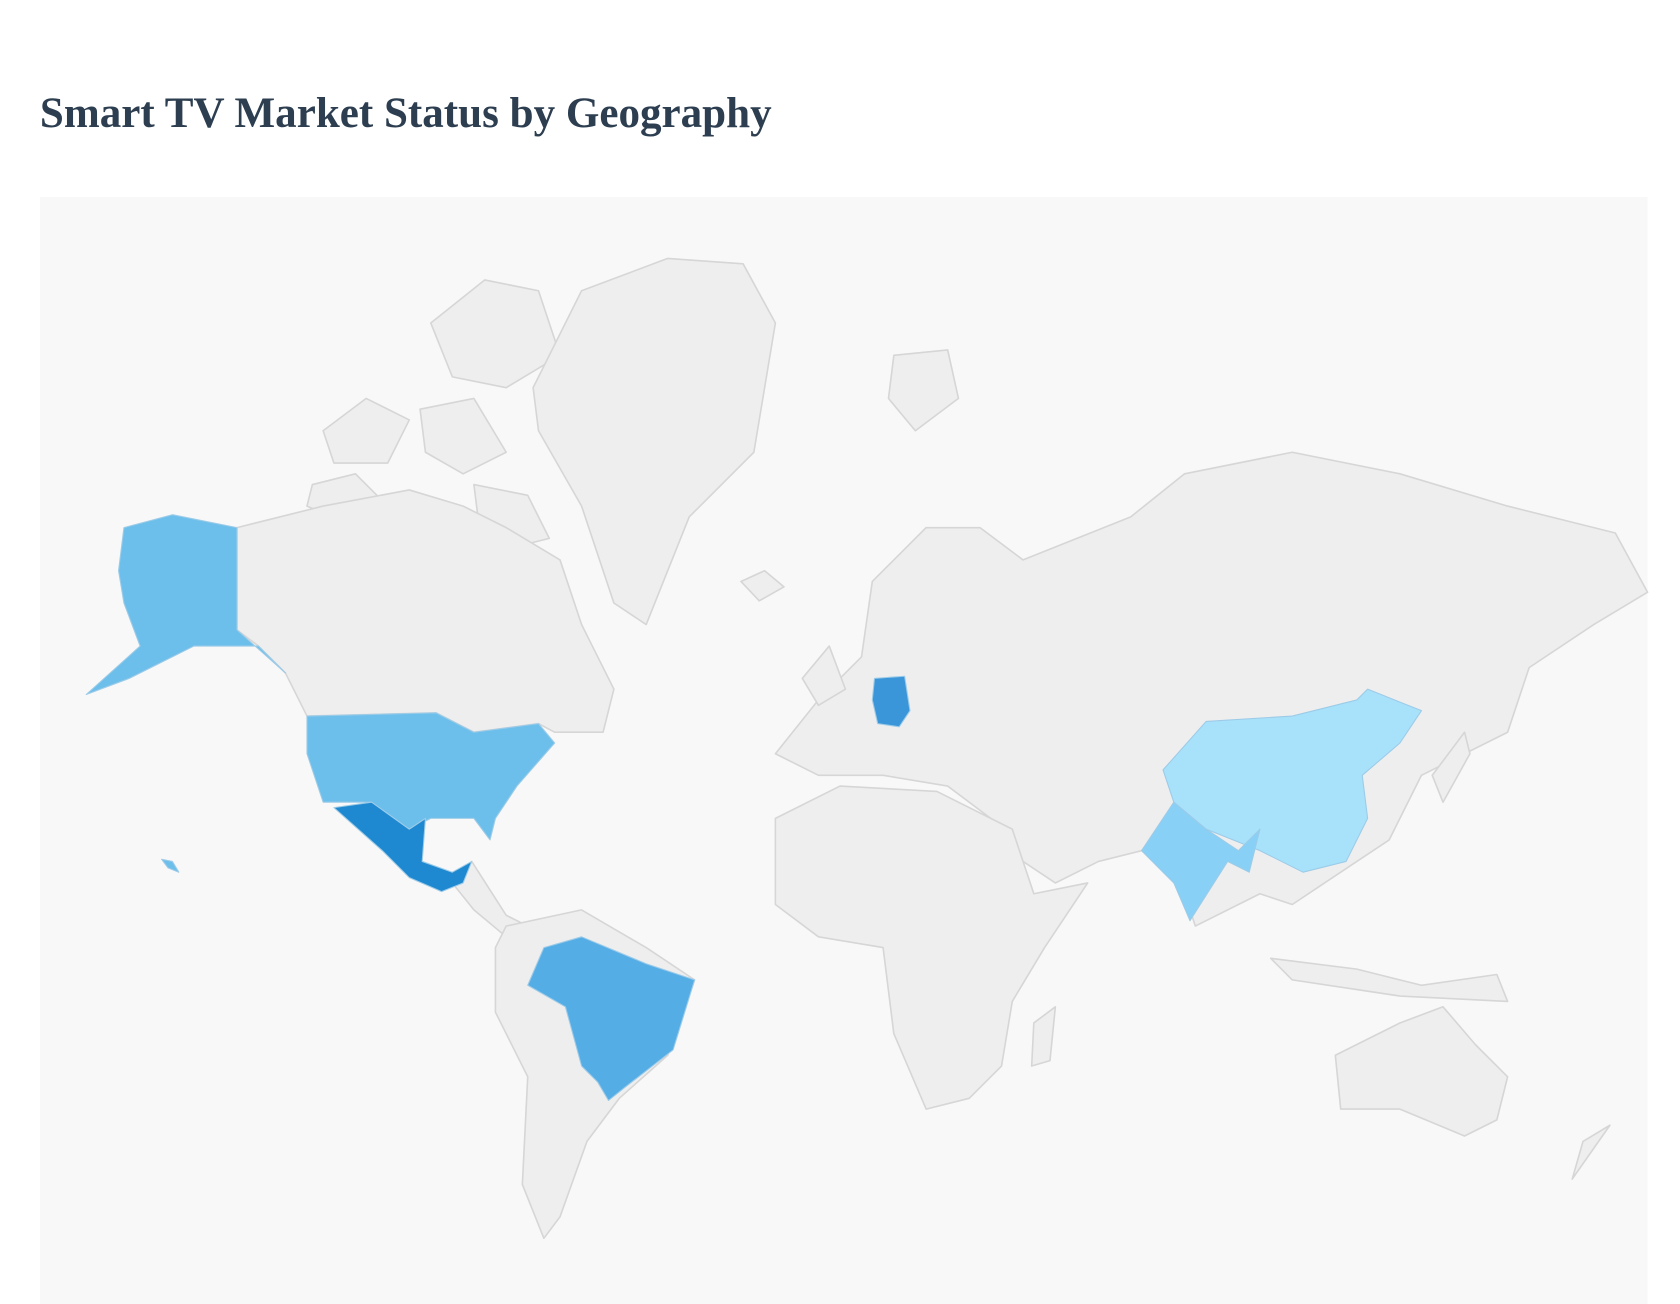 This screenshot has width=1680, height=1304. What do you see at coordinates (403, 847) in the screenshot?
I see `mexico` at bounding box center [403, 847].